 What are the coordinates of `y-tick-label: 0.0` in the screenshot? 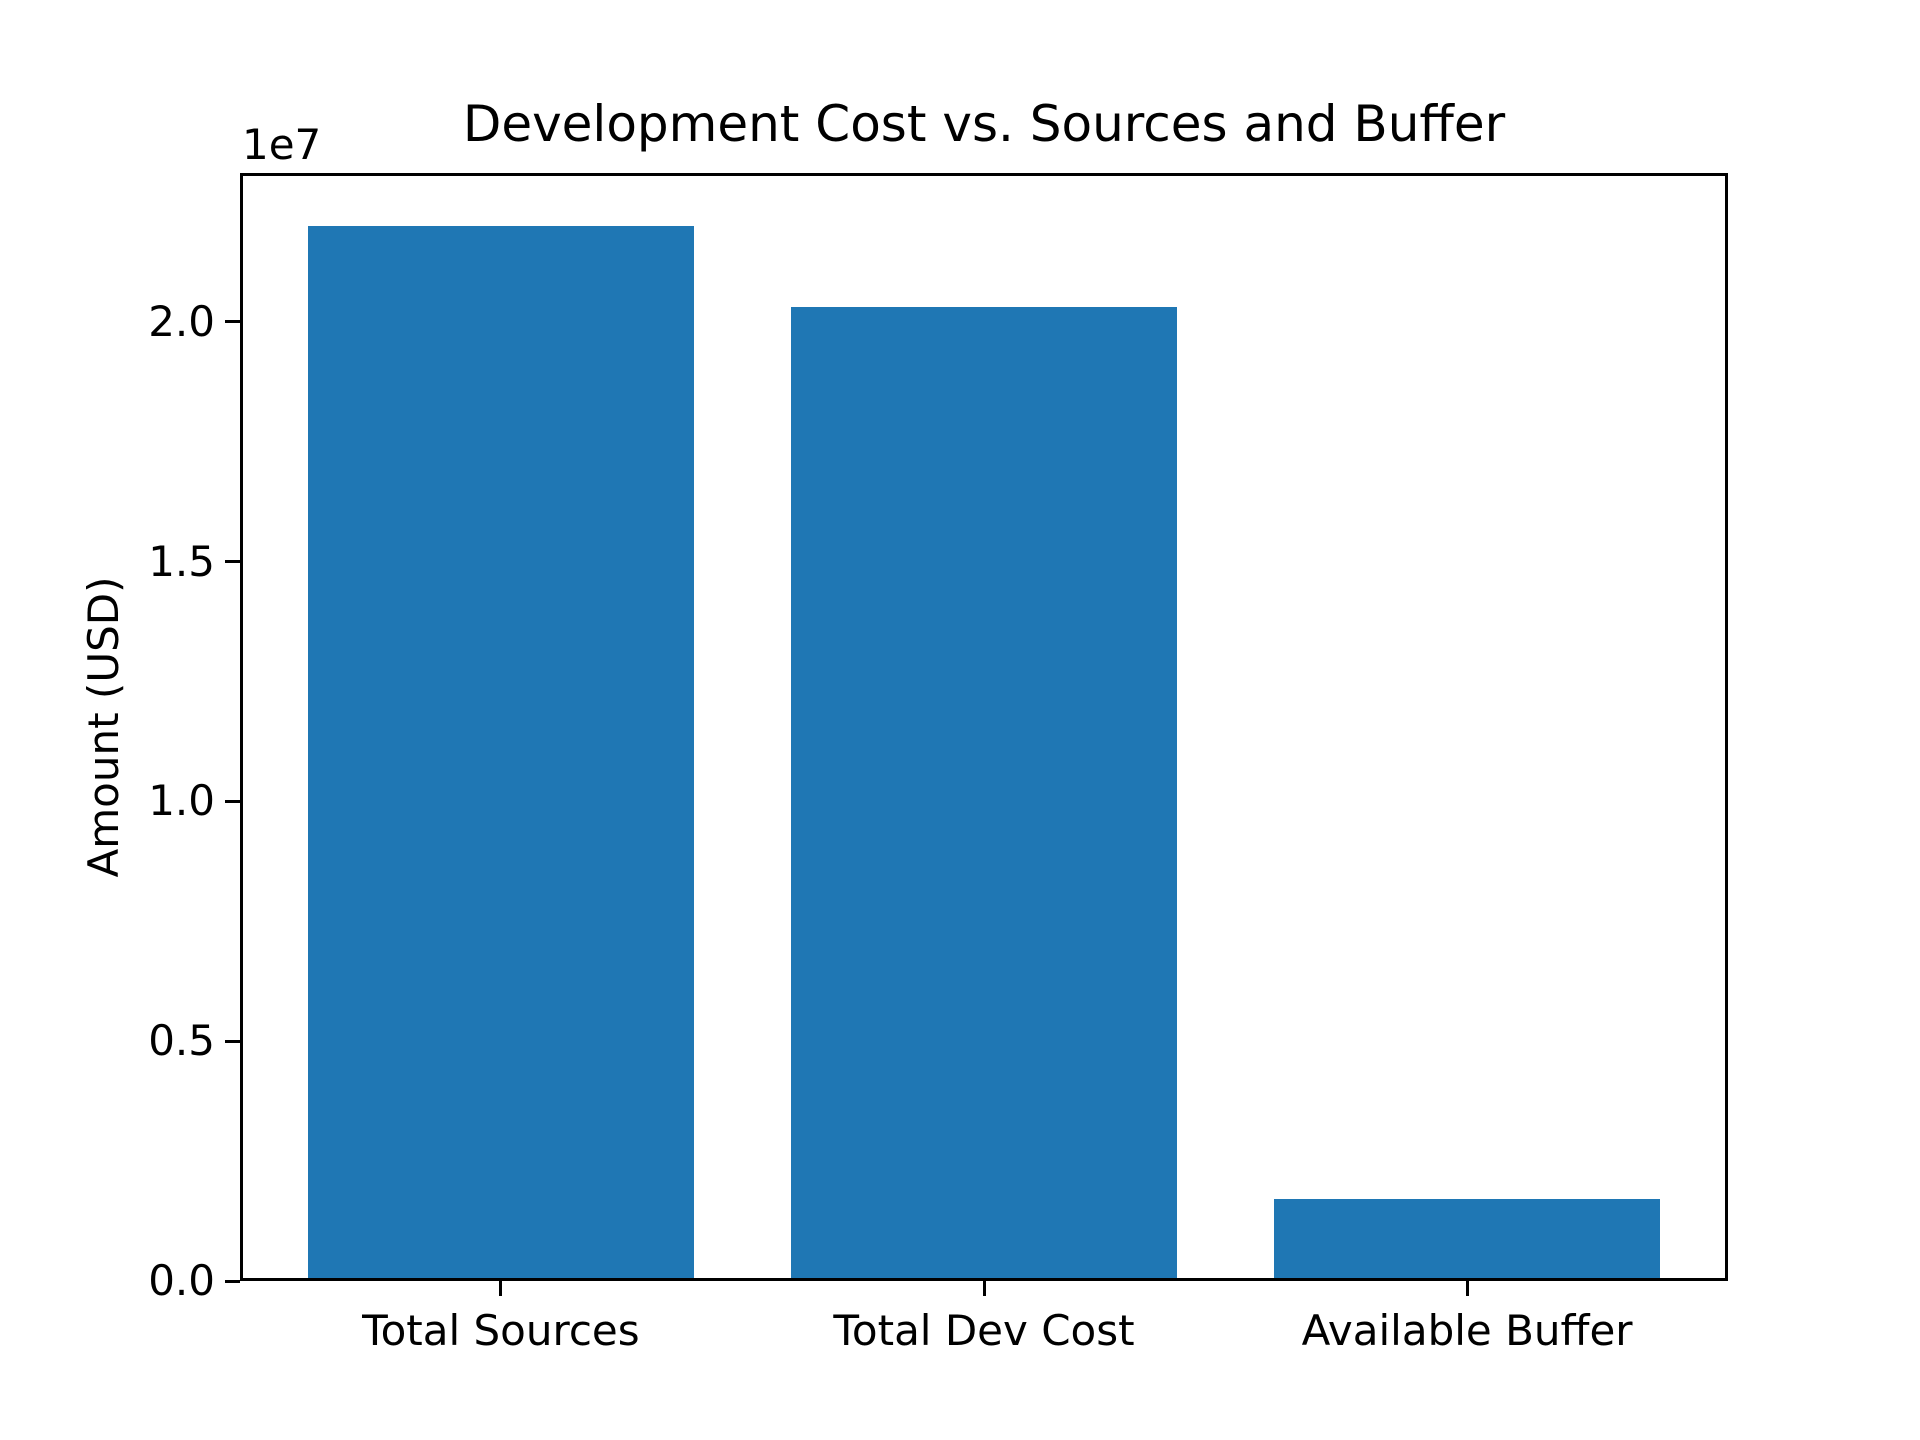 It's located at (181, 1280).